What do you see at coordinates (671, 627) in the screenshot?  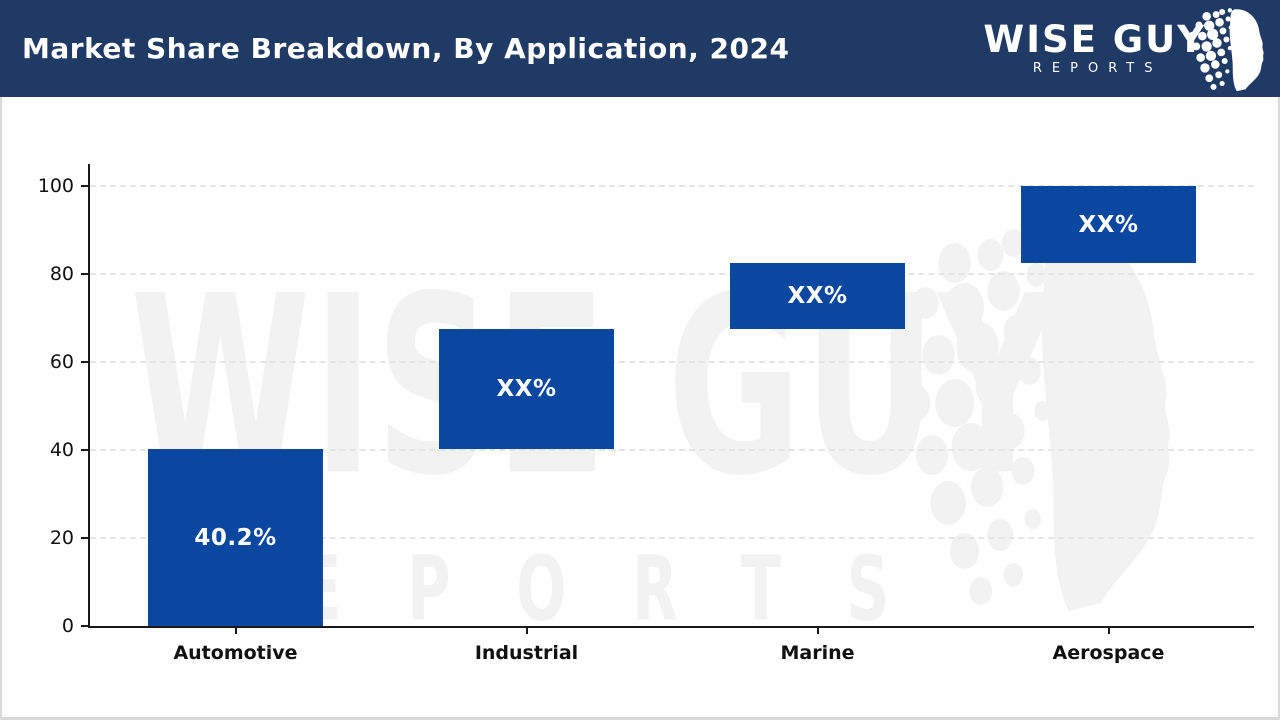 I see `x-axis` at bounding box center [671, 627].